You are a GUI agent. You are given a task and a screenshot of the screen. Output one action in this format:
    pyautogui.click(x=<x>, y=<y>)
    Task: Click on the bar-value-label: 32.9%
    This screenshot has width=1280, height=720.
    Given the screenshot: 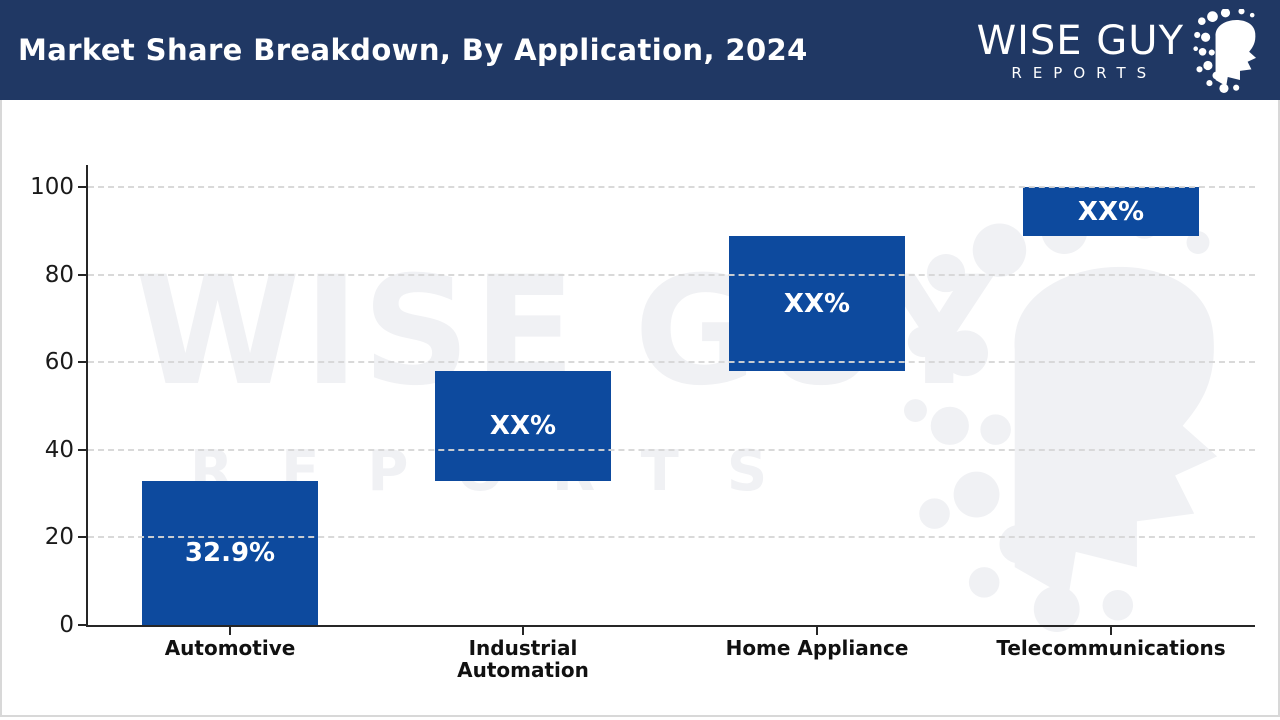 What is the action you would take?
    pyautogui.click(x=230, y=552)
    